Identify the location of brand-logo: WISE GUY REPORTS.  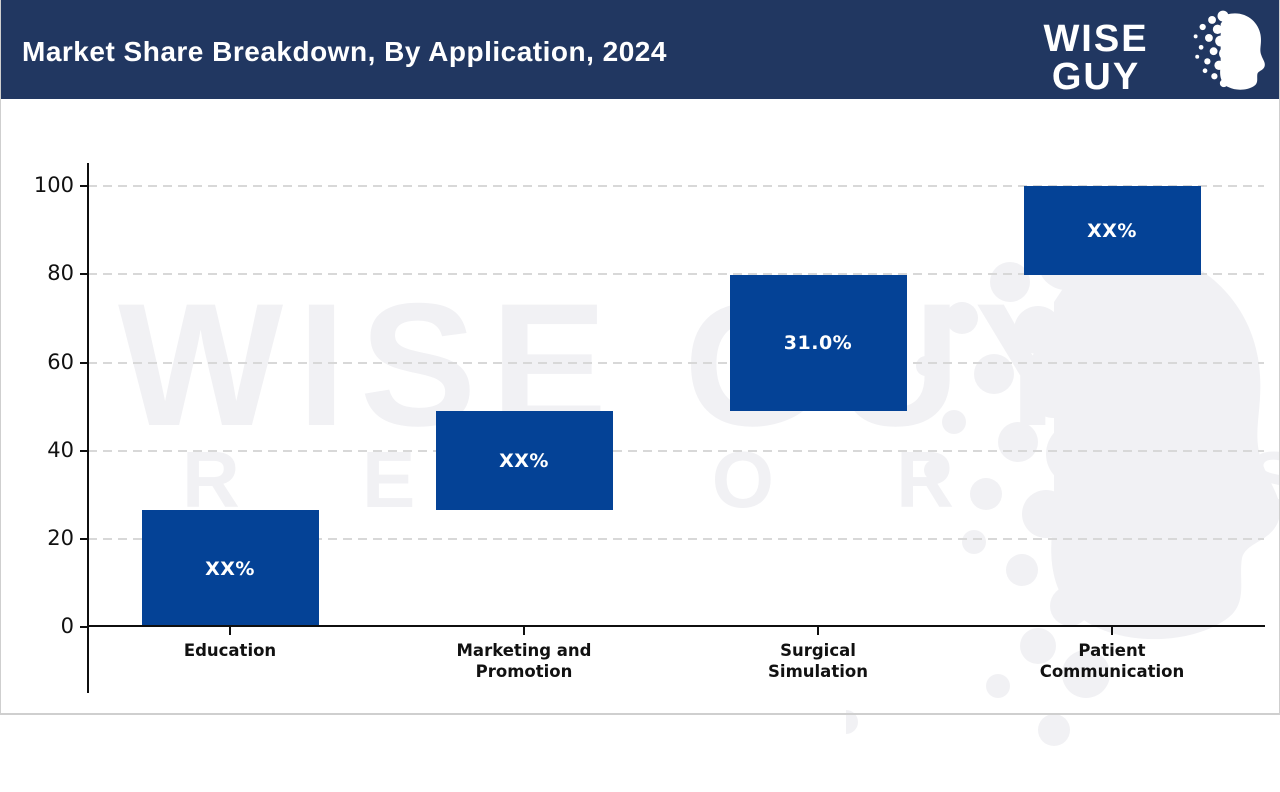
(1135, 60).